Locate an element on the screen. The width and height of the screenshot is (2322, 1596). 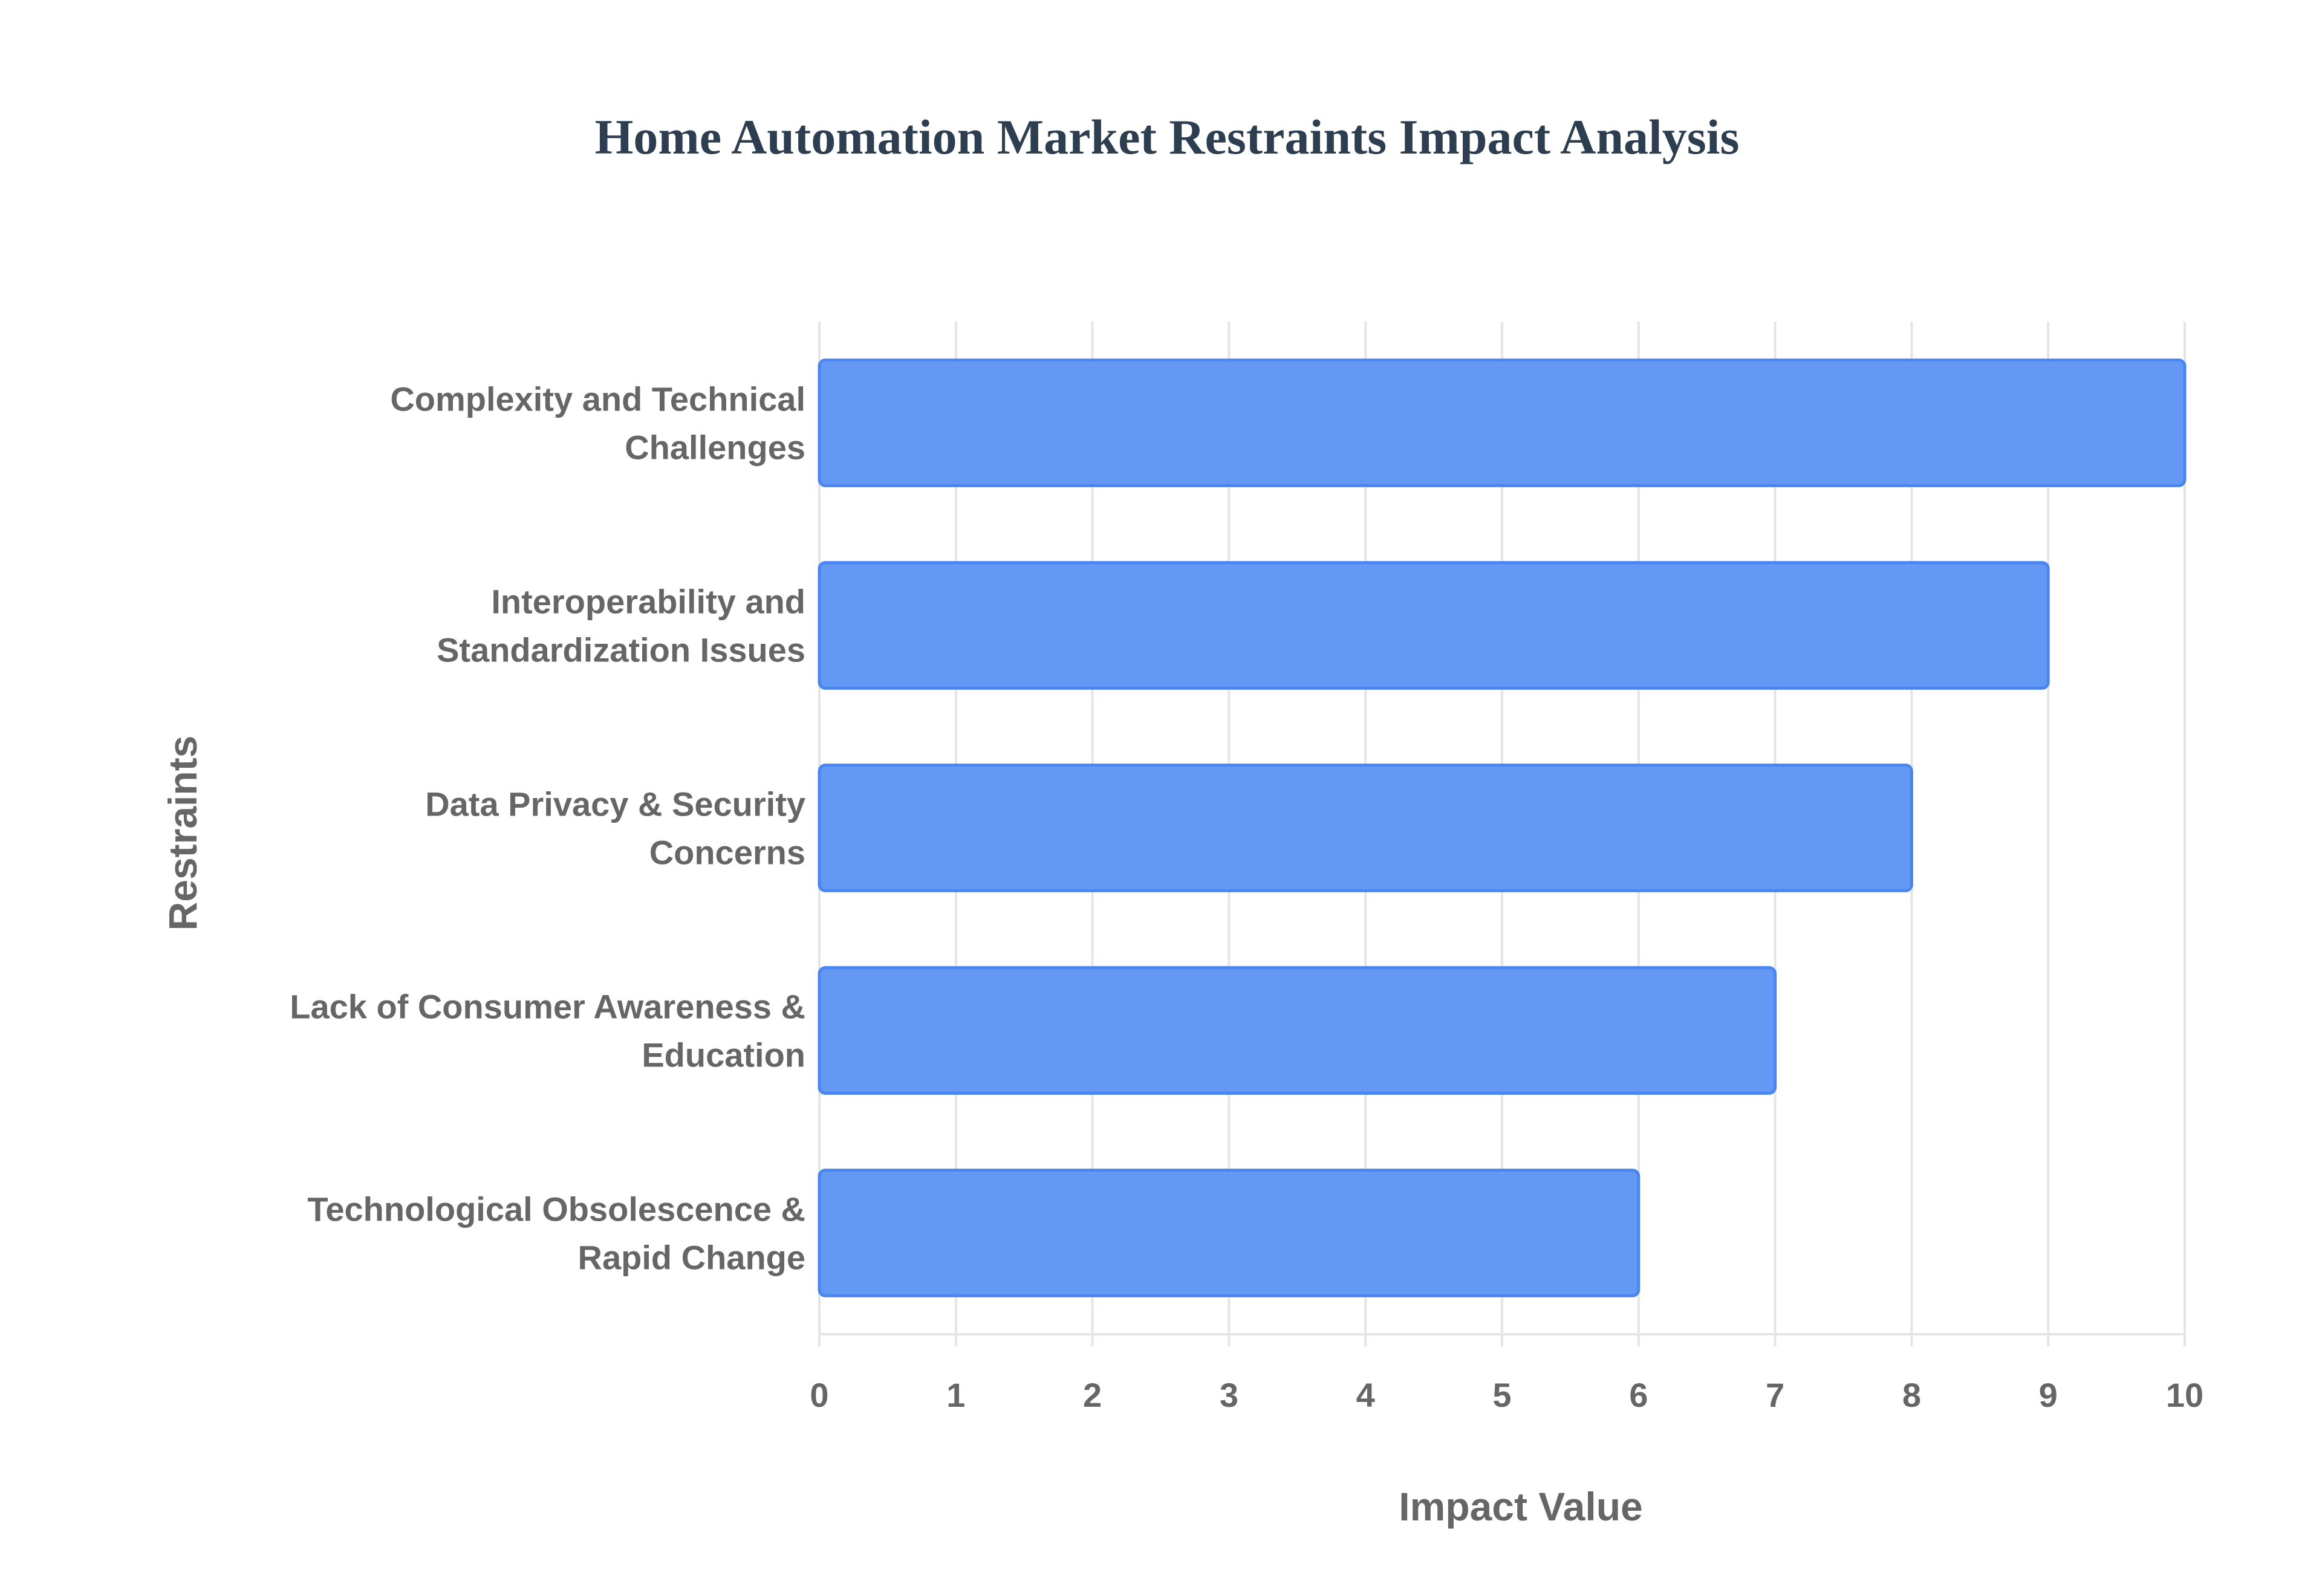
x-tick-label: 6 is located at coordinates (1638, 1395).